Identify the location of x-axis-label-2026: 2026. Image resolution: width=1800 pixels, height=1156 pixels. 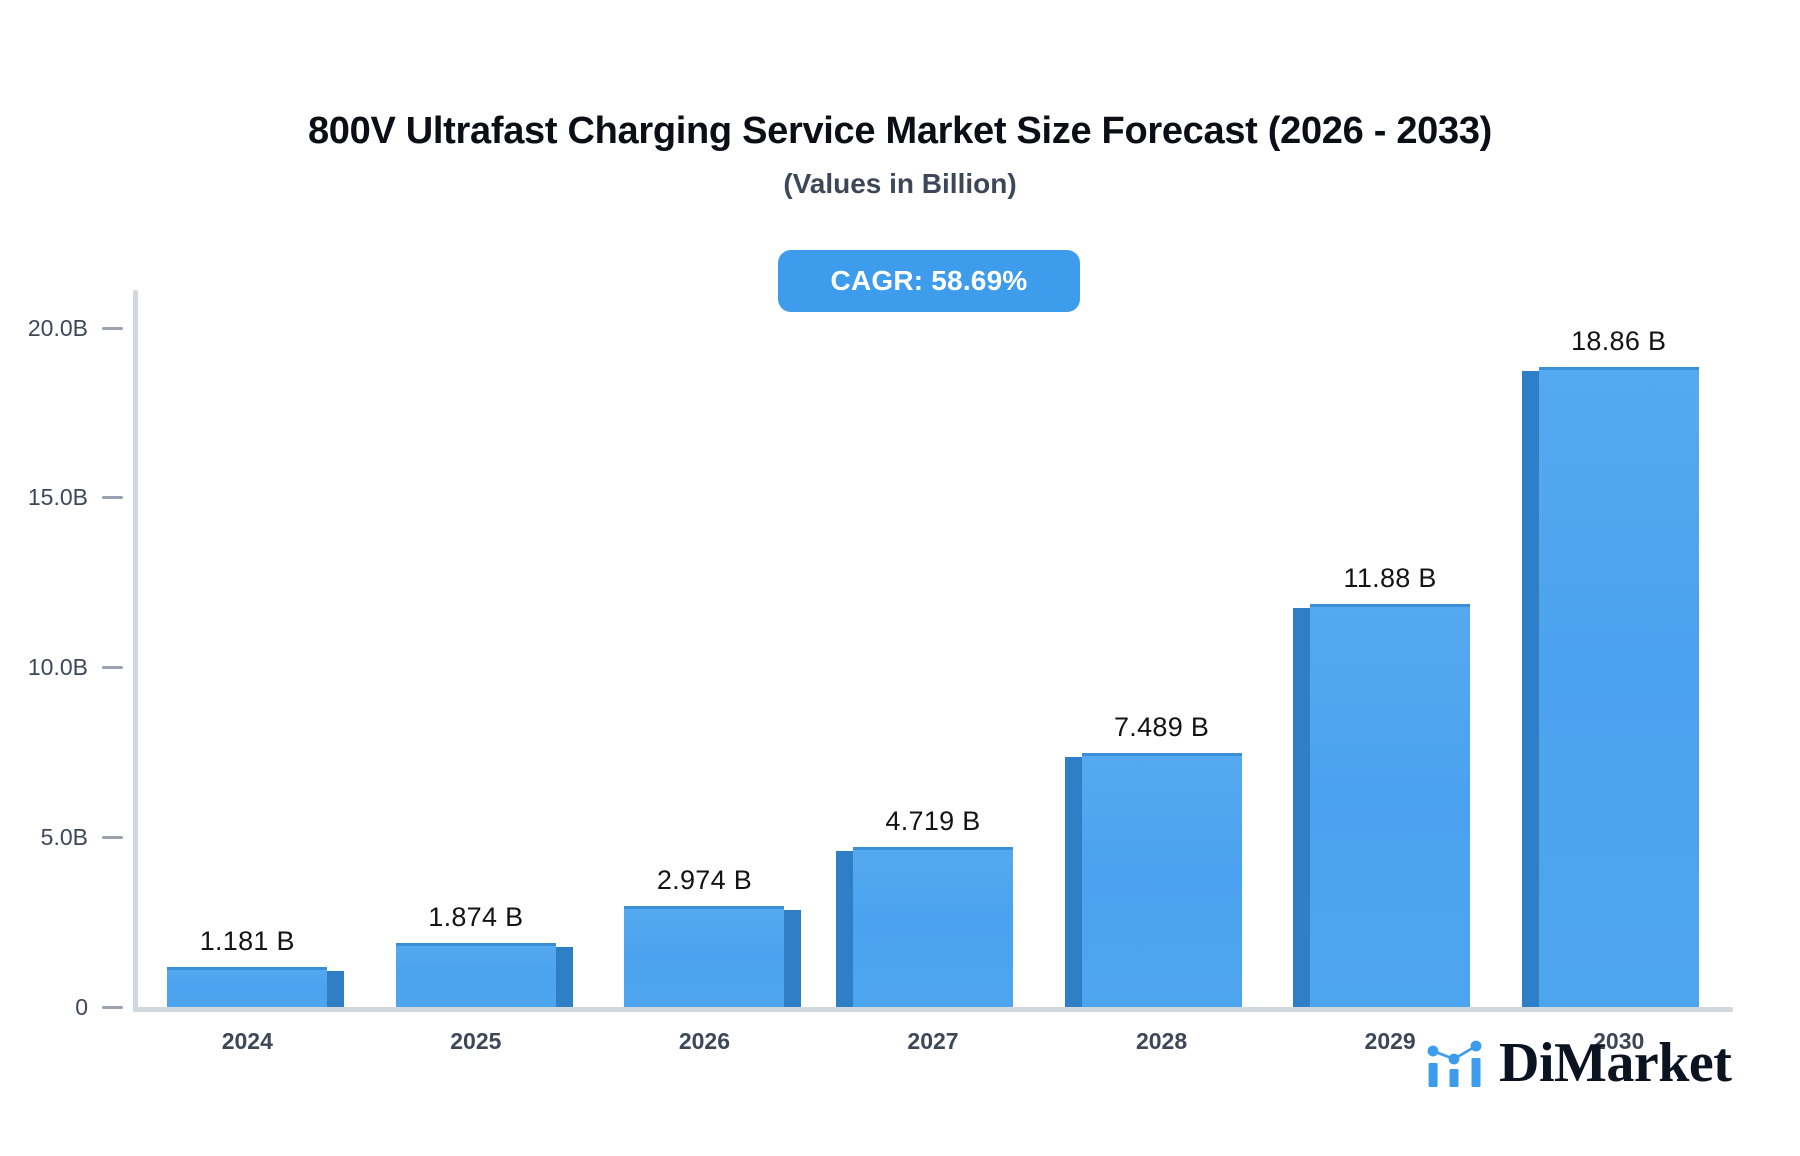
(704, 1041).